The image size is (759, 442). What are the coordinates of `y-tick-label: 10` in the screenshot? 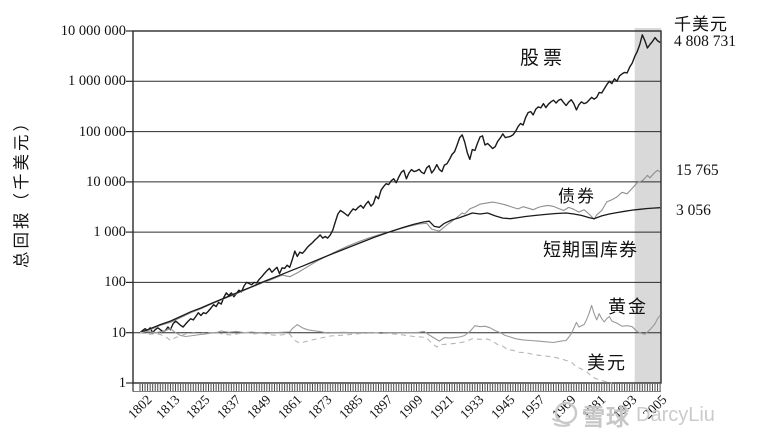 It's located at (119, 332).